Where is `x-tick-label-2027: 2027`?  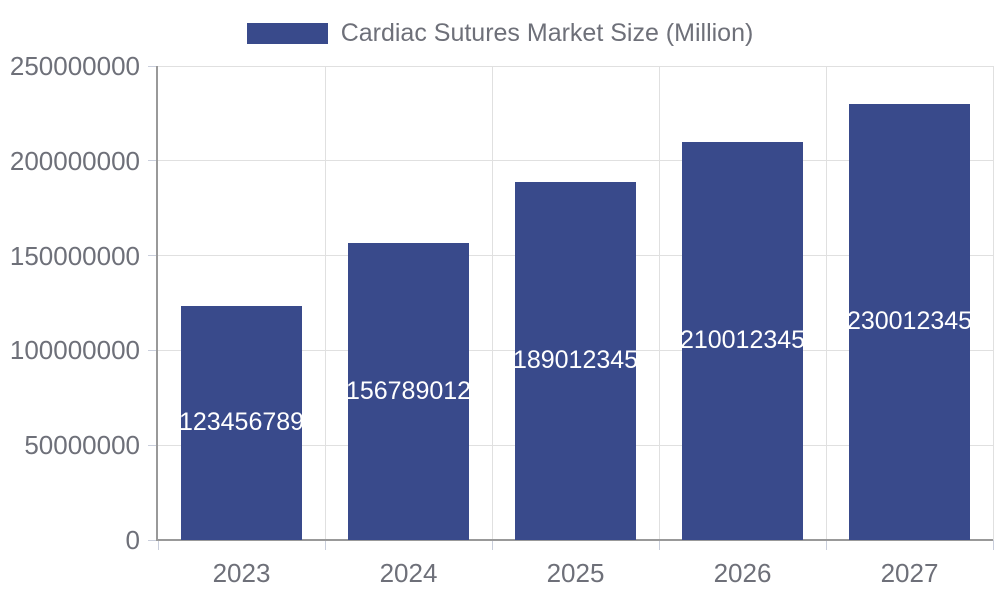 x-tick-label-2027: 2027 is located at coordinates (909, 573).